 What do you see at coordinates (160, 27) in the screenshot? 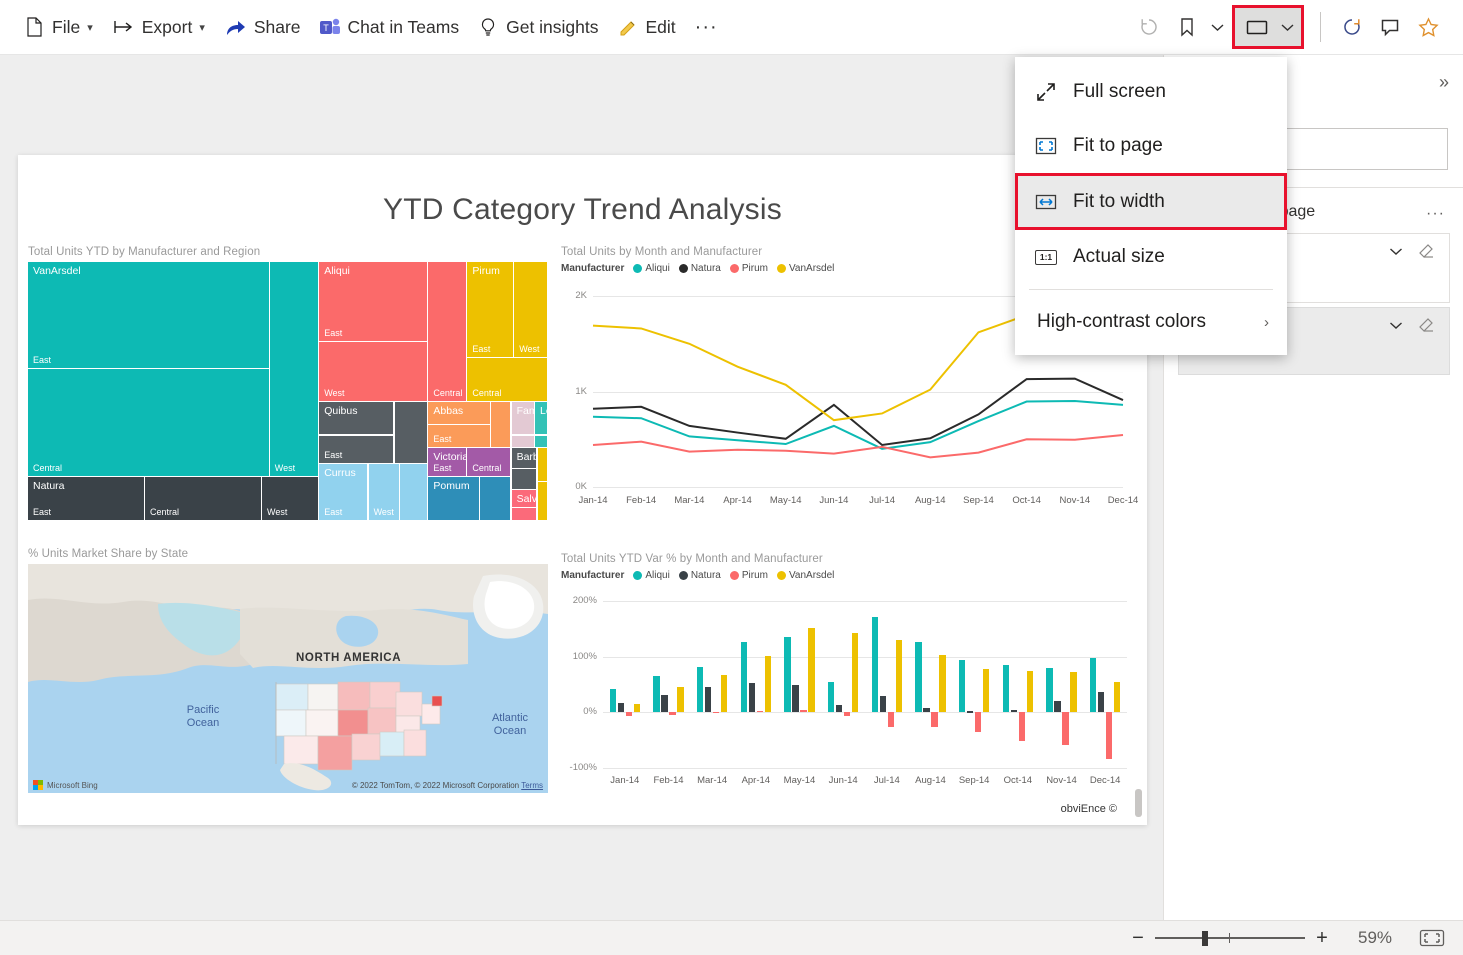
I see `export-menu-button: Export ▾` at bounding box center [160, 27].